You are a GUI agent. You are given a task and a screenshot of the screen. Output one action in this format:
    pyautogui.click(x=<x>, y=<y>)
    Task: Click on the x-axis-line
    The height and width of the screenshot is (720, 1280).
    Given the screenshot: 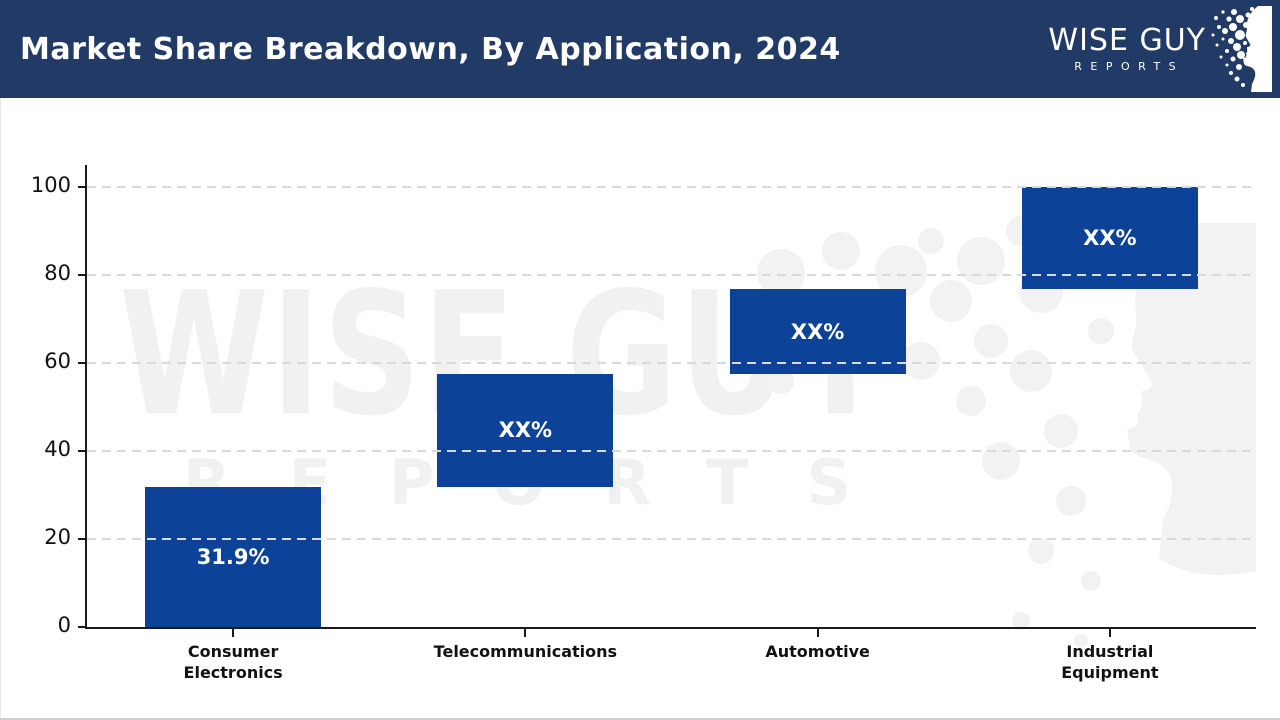 What is the action you would take?
    pyautogui.click(x=670, y=628)
    